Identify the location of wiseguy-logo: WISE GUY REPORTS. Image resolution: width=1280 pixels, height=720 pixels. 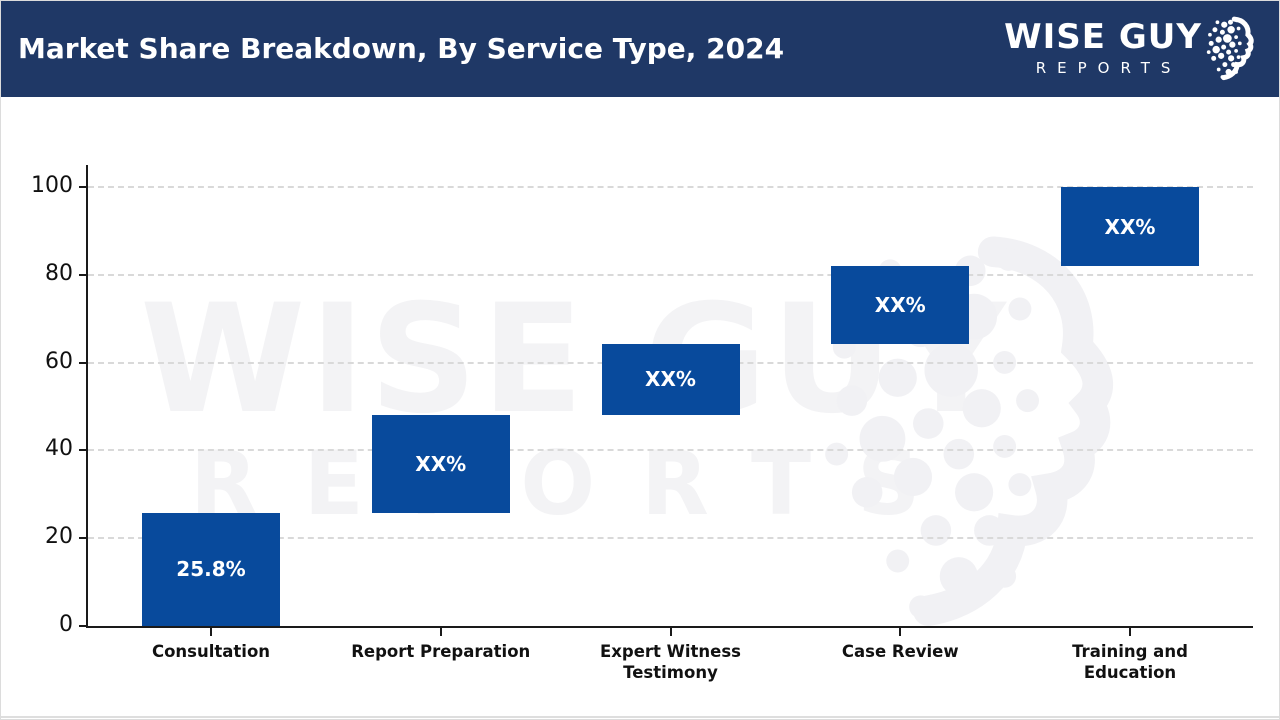
(1130, 49).